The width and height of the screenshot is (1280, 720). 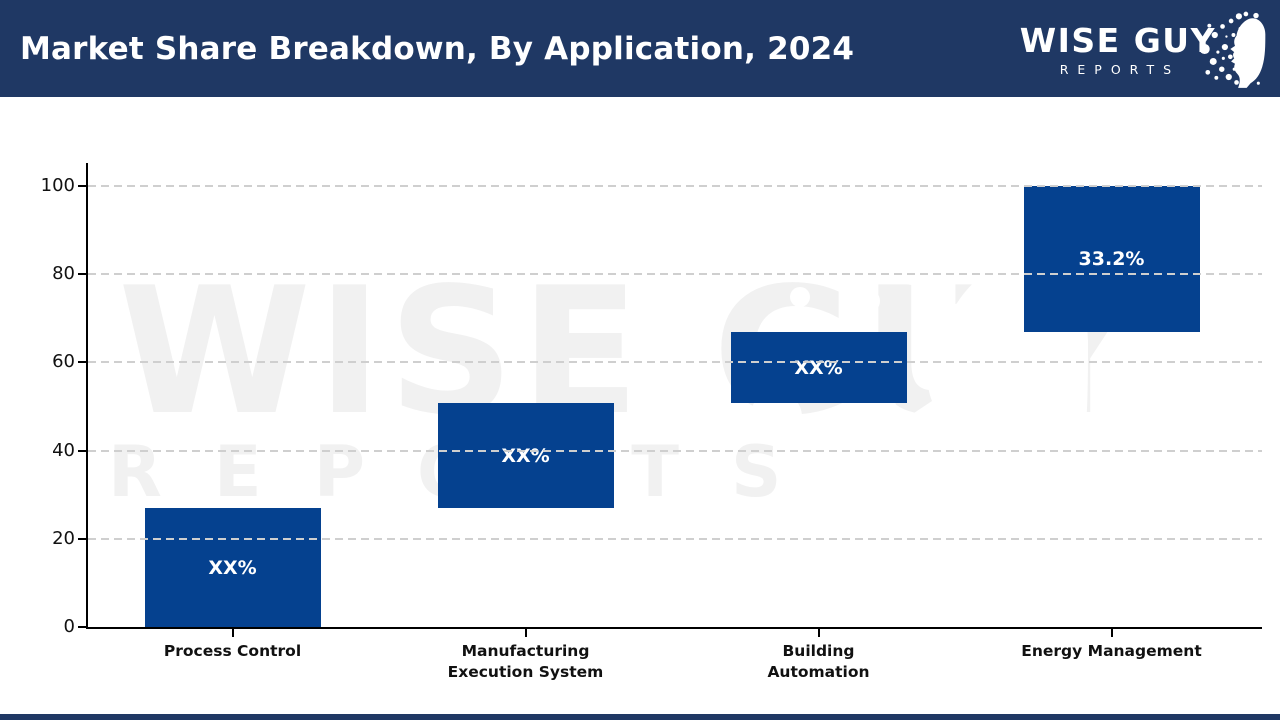 What do you see at coordinates (87, 396) in the screenshot?
I see `y-axis-spine` at bounding box center [87, 396].